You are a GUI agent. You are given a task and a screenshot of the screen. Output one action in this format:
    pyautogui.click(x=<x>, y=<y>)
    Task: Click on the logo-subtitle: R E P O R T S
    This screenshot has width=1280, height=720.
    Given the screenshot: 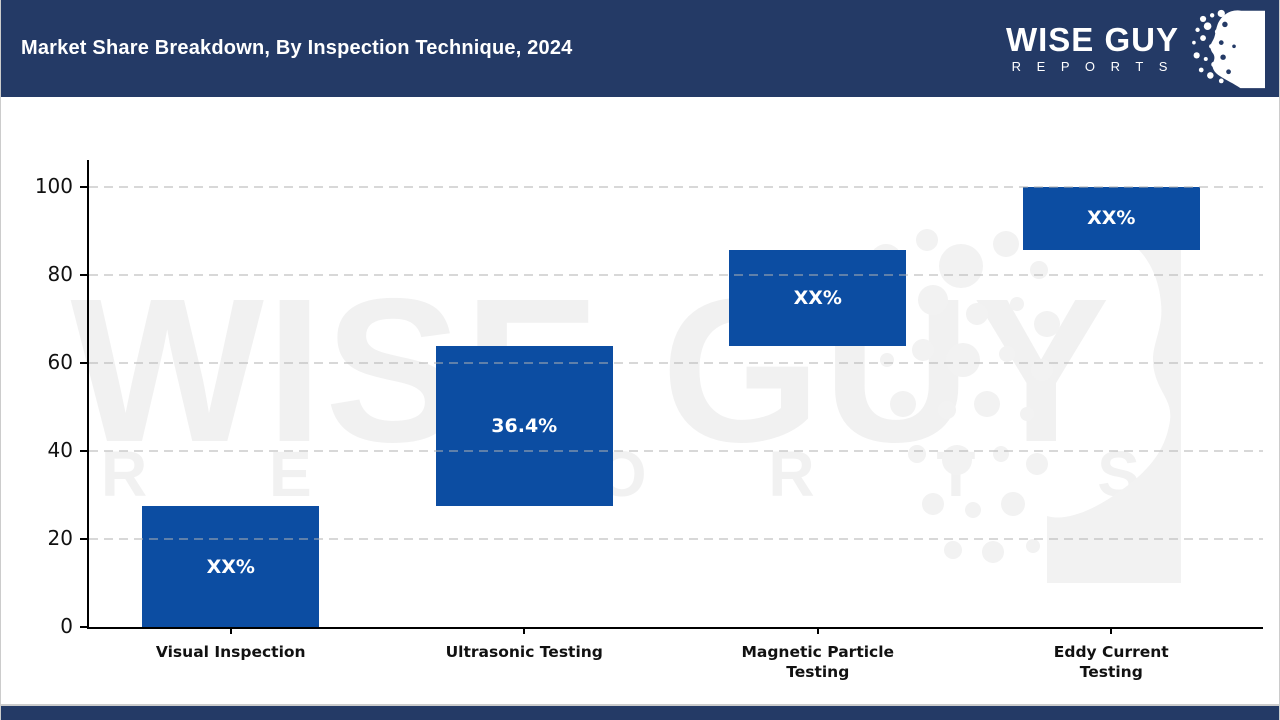 What is the action you would take?
    pyautogui.click(x=1092, y=66)
    